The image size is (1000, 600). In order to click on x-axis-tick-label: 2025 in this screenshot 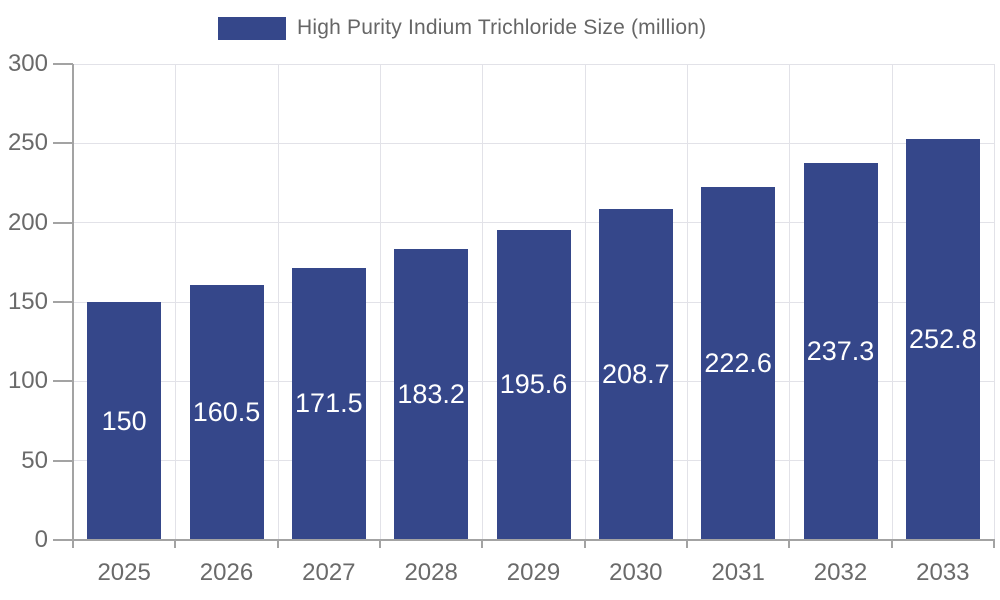, I will do `click(124, 572)`.